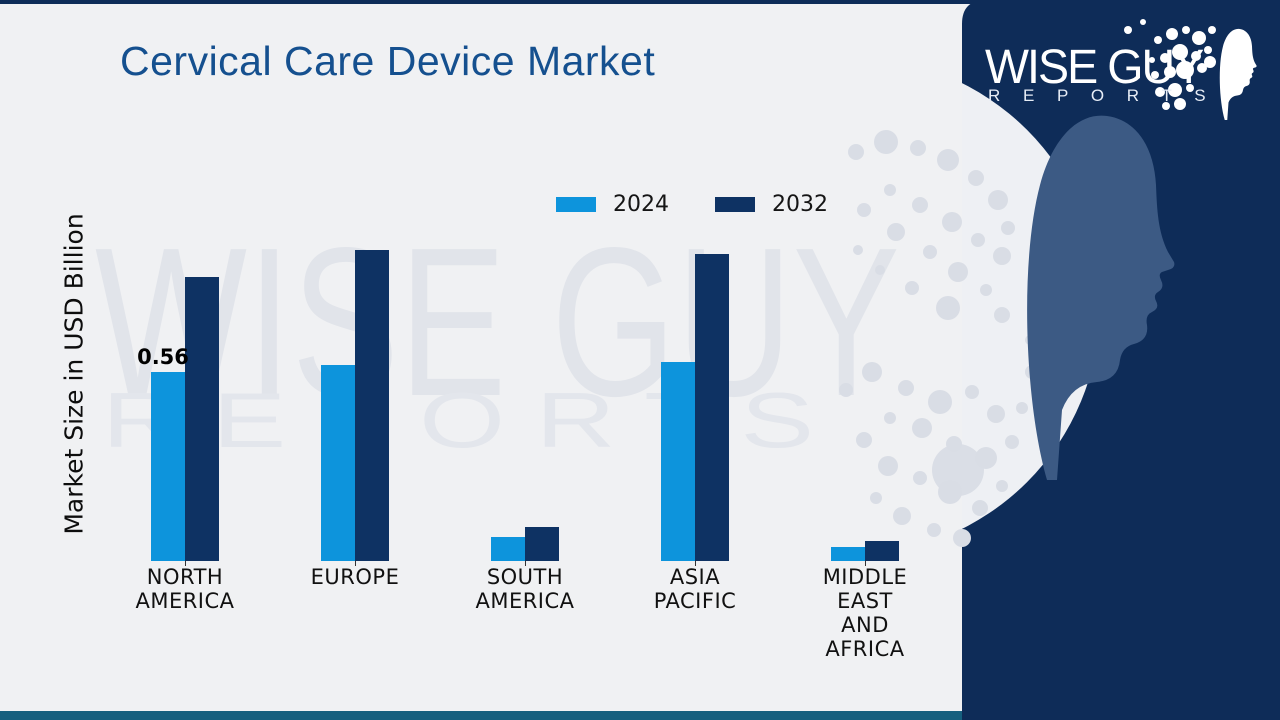 The height and width of the screenshot is (720, 1280). Describe the element at coordinates (678, 461) in the screenshot. I see `bar-2024-asia-pacific` at that location.